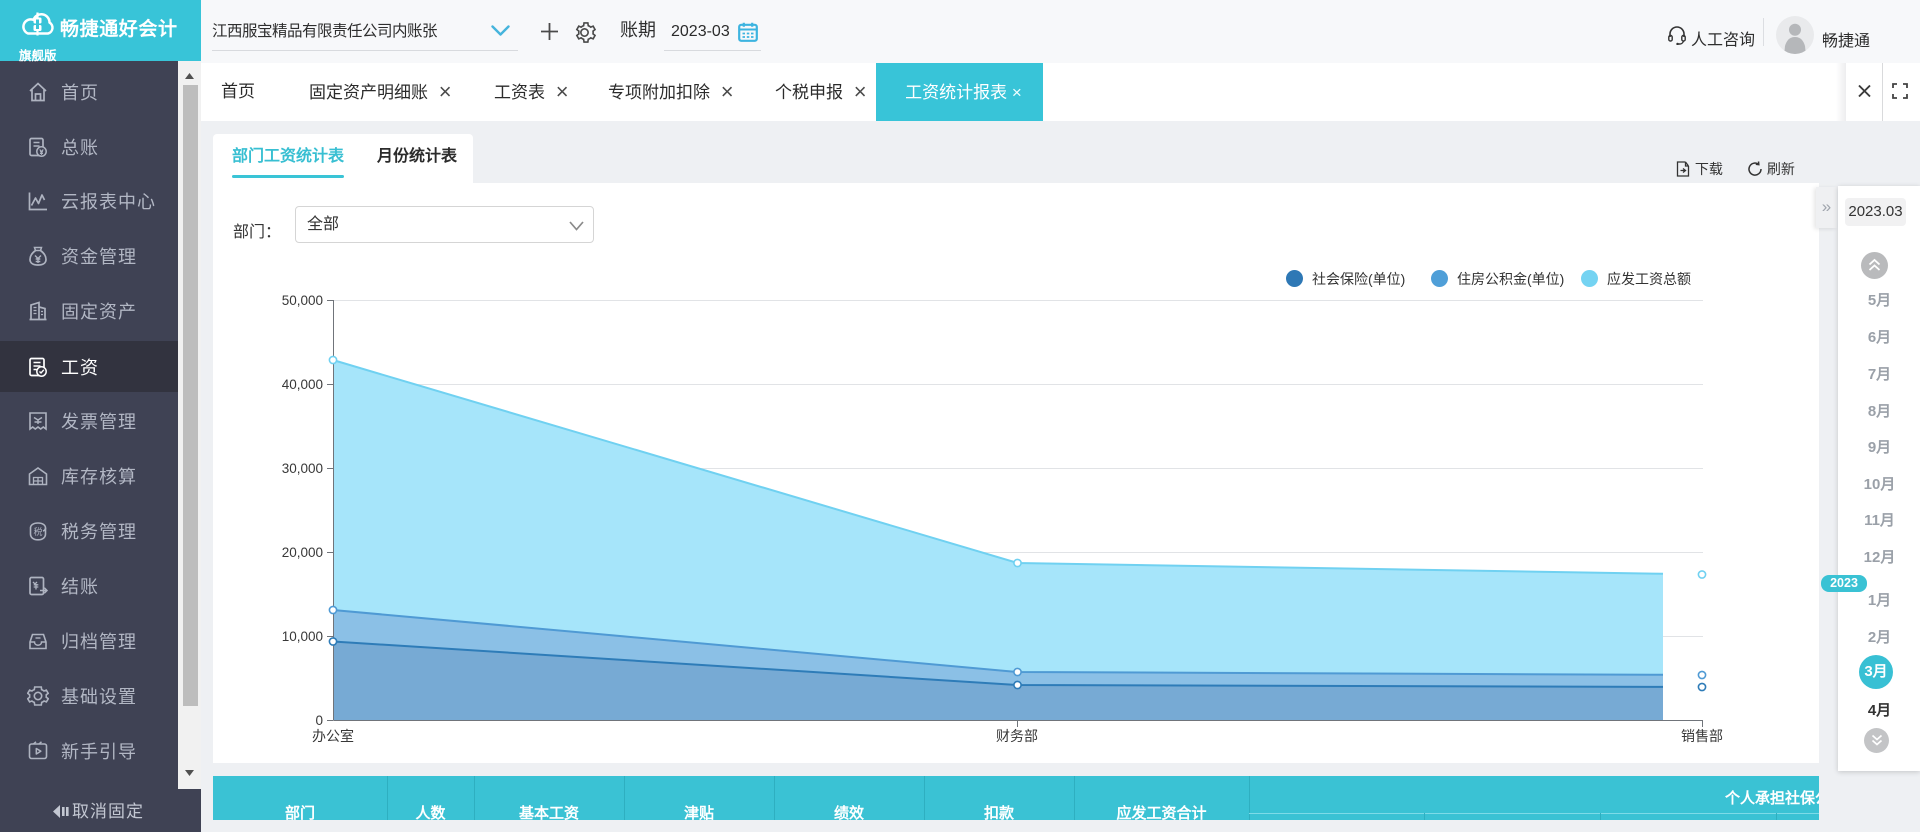 This screenshot has height=832, width=1920. Describe the element at coordinates (1702, 736) in the screenshot. I see `svg-text: 销售部` at that location.